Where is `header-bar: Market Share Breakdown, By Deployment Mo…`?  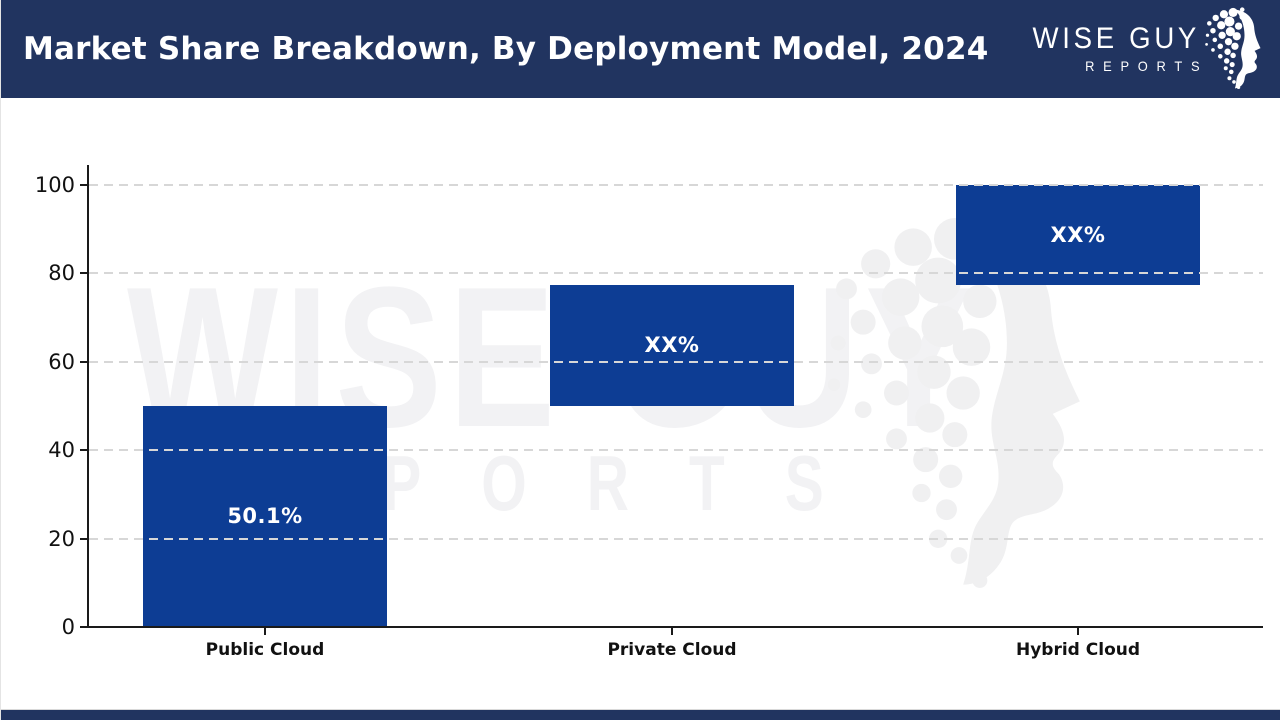 header-bar: Market Share Breakdown, By Deployment Mo… is located at coordinates (640, 49).